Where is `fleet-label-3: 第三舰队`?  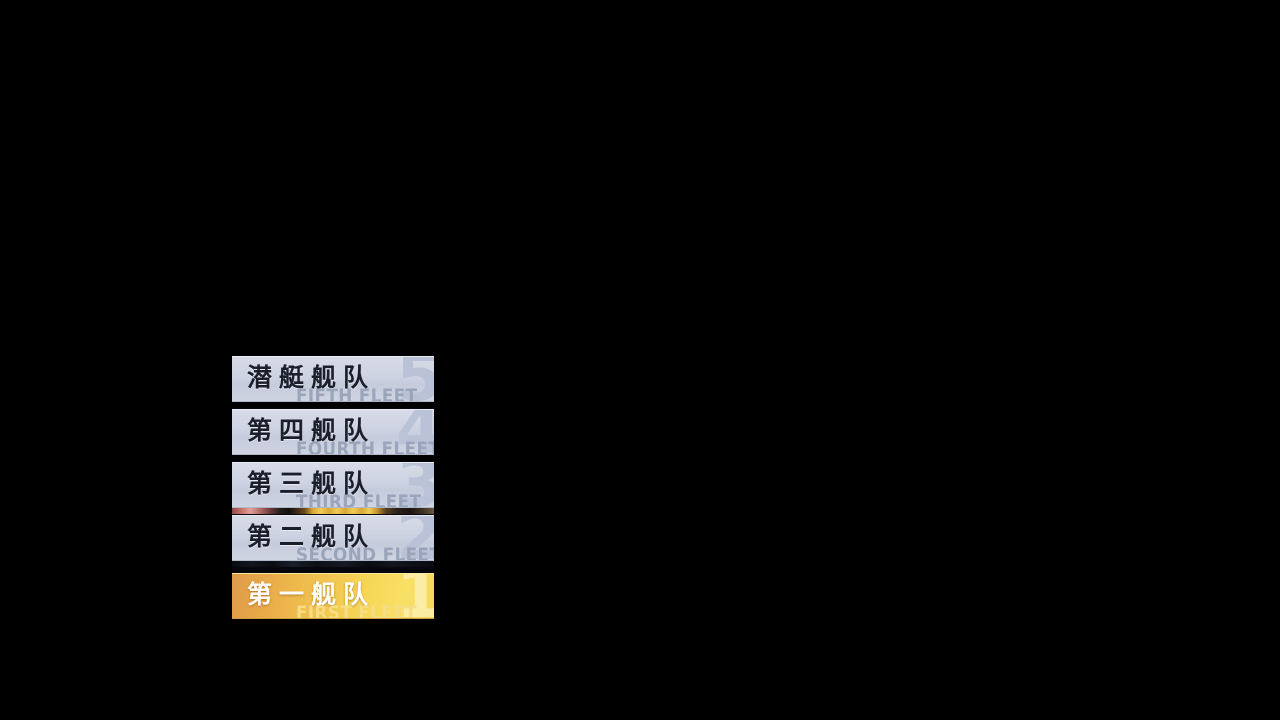 fleet-label-3: 第三舰队 is located at coordinates (311, 483).